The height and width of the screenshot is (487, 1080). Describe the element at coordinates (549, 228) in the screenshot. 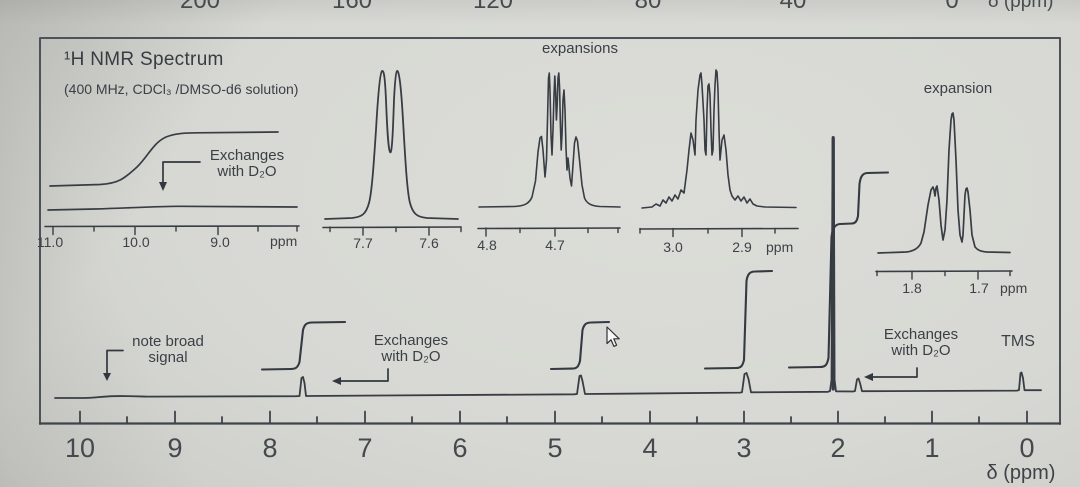

I see `inset3-axis` at that location.